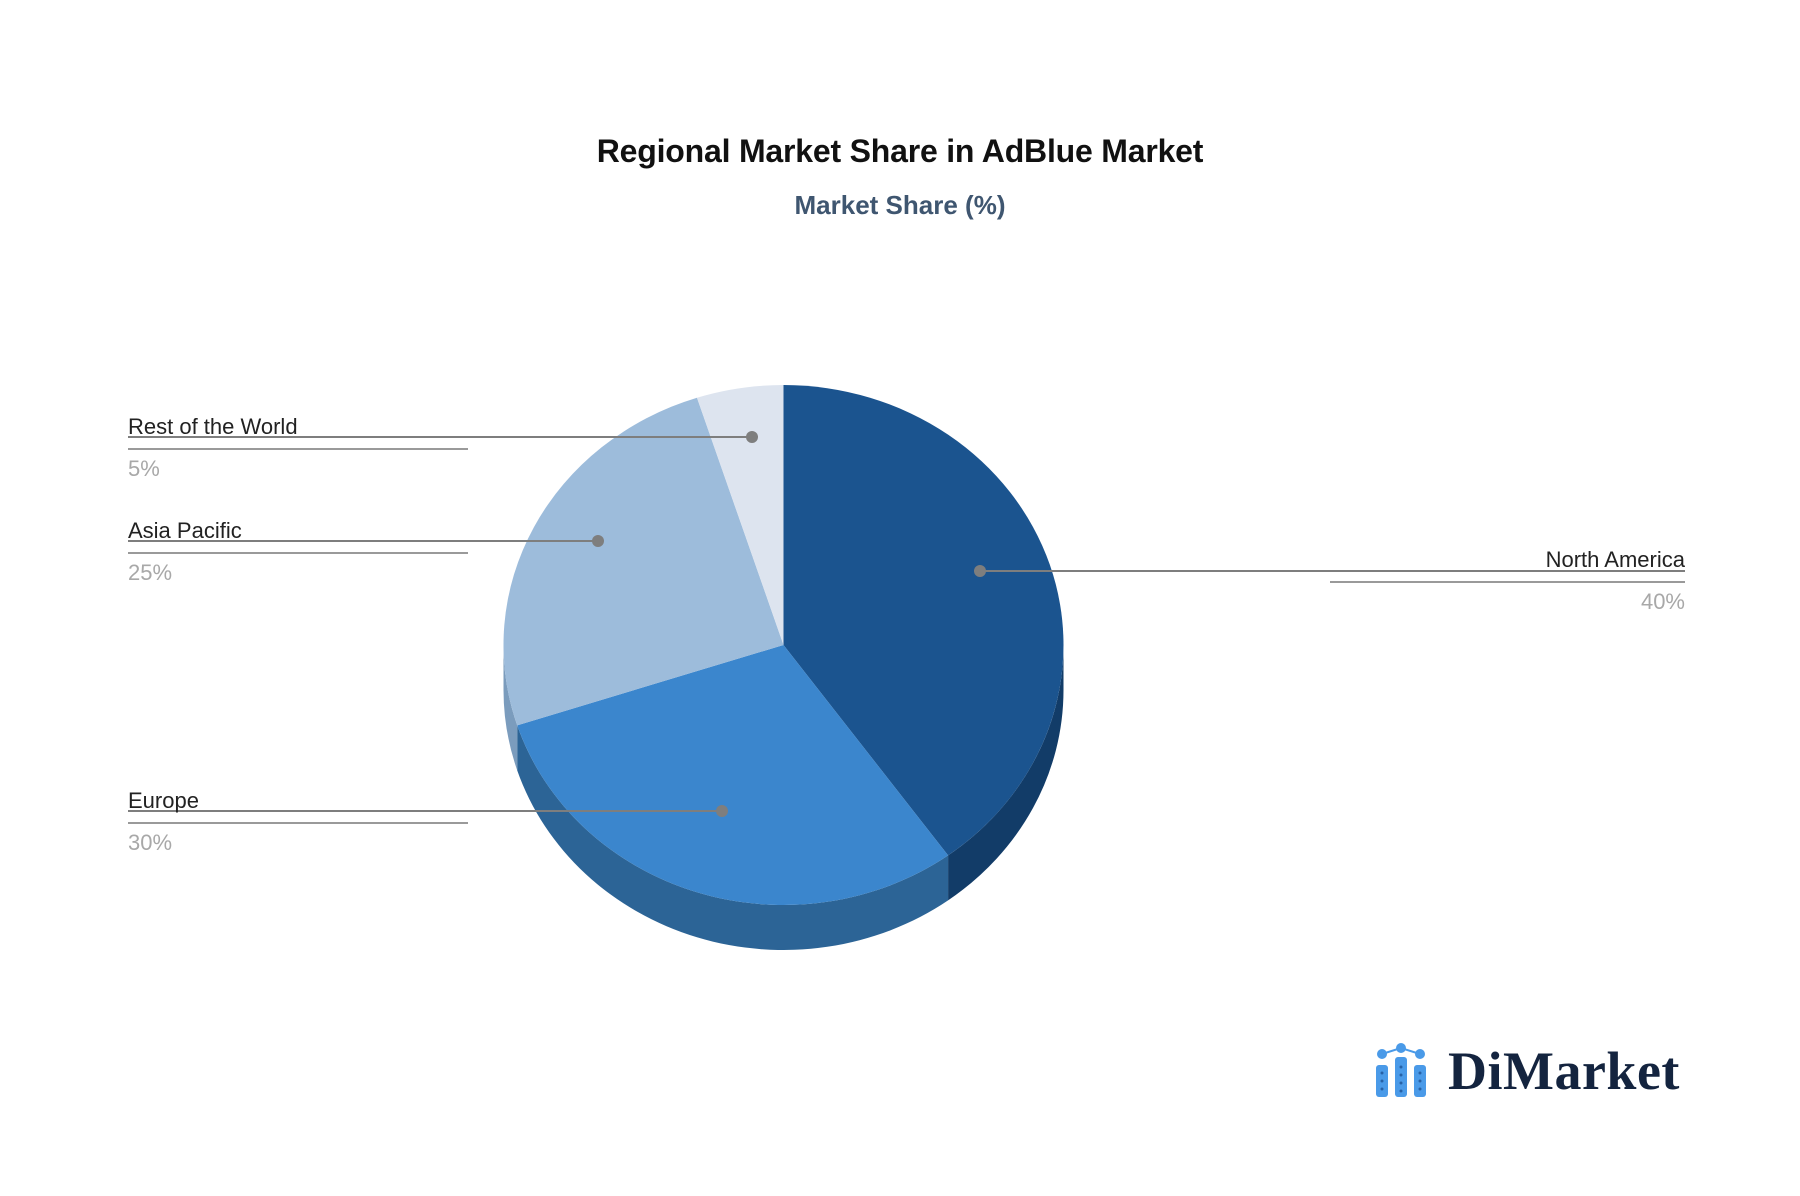 This screenshot has width=1800, height=1196. What do you see at coordinates (1006, 773) in the screenshot?
I see `slice-side-north-america` at bounding box center [1006, 773].